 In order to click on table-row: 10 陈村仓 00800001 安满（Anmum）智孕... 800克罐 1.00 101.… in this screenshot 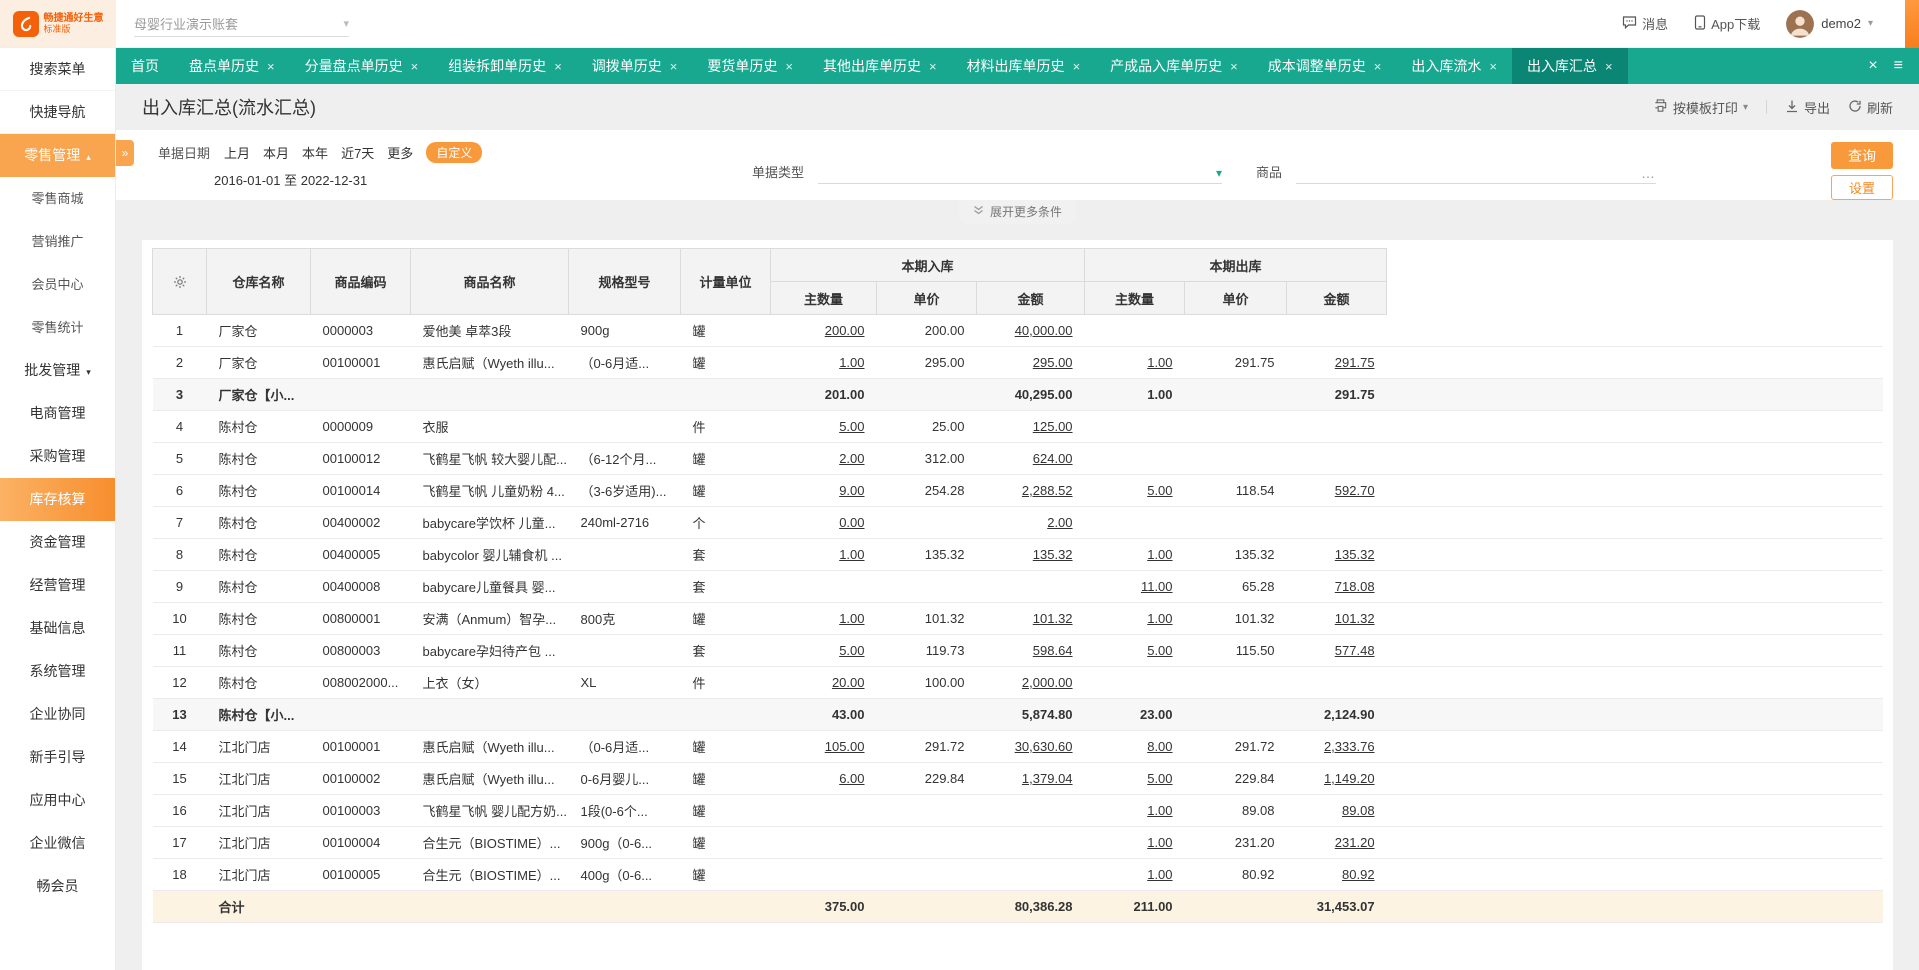, I will do `click(1017, 618)`.